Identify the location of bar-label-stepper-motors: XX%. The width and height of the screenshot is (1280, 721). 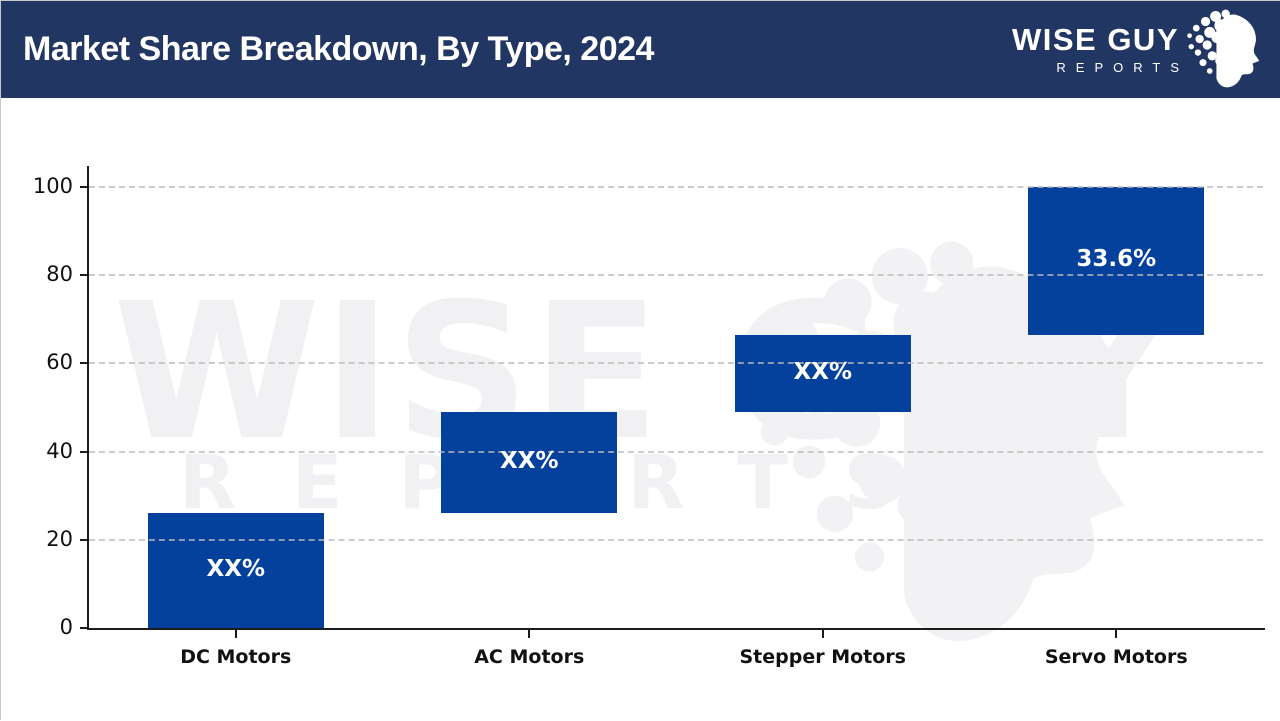
(822, 371).